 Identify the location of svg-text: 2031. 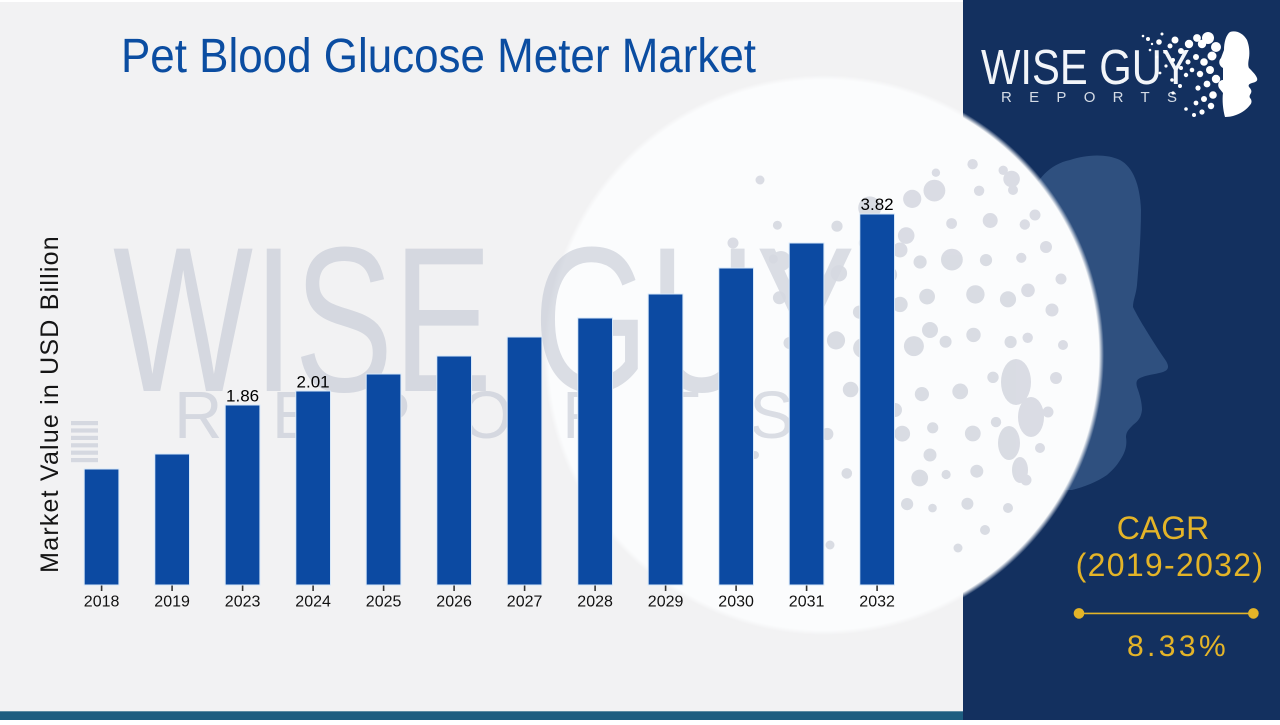
(807, 602).